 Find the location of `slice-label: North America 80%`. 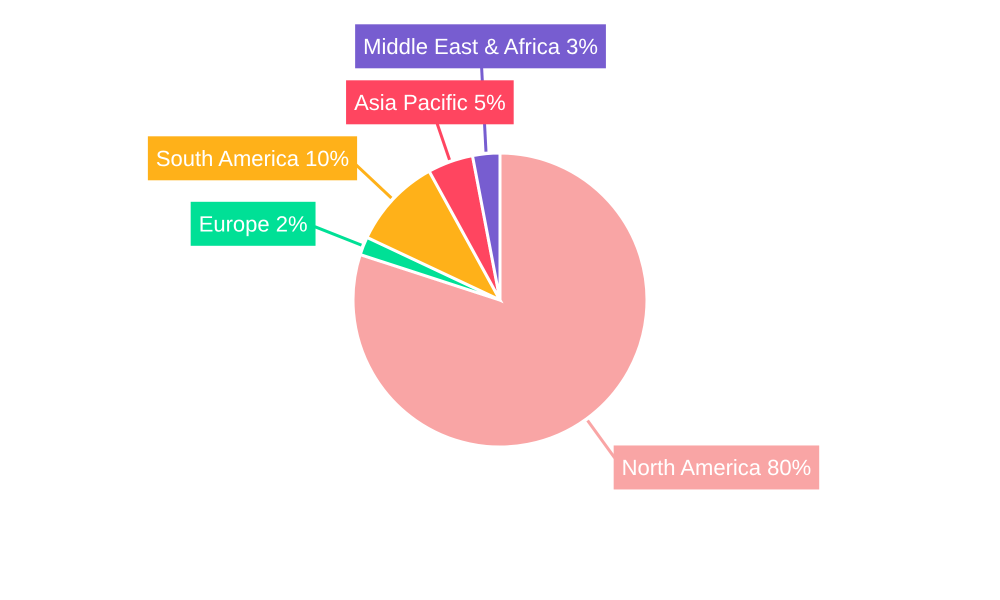

slice-label: North America 80% is located at coordinates (717, 467).